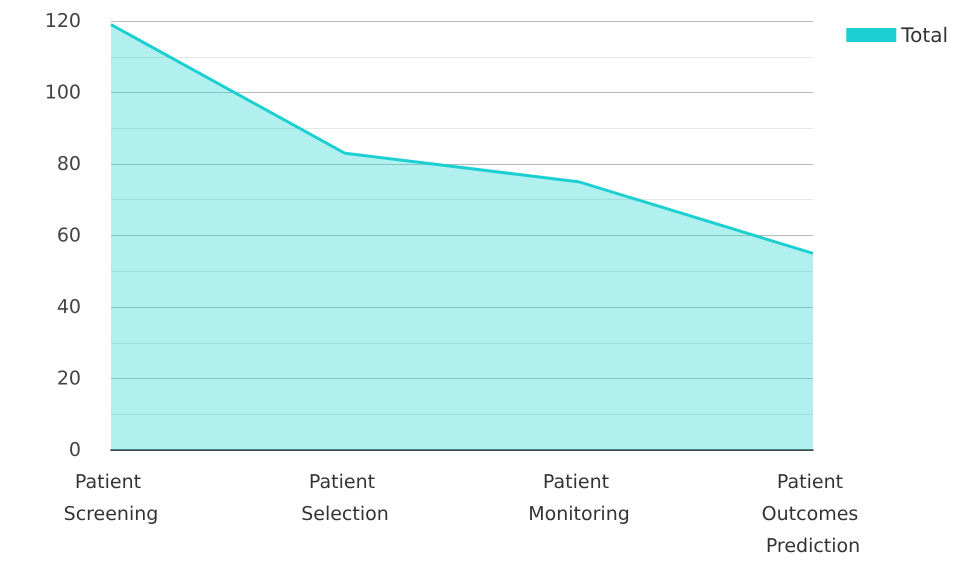 Image resolution: width=955 pixels, height=562 pixels. What do you see at coordinates (68, 164) in the screenshot?
I see `y-tick-label: 80` at bounding box center [68, 164].